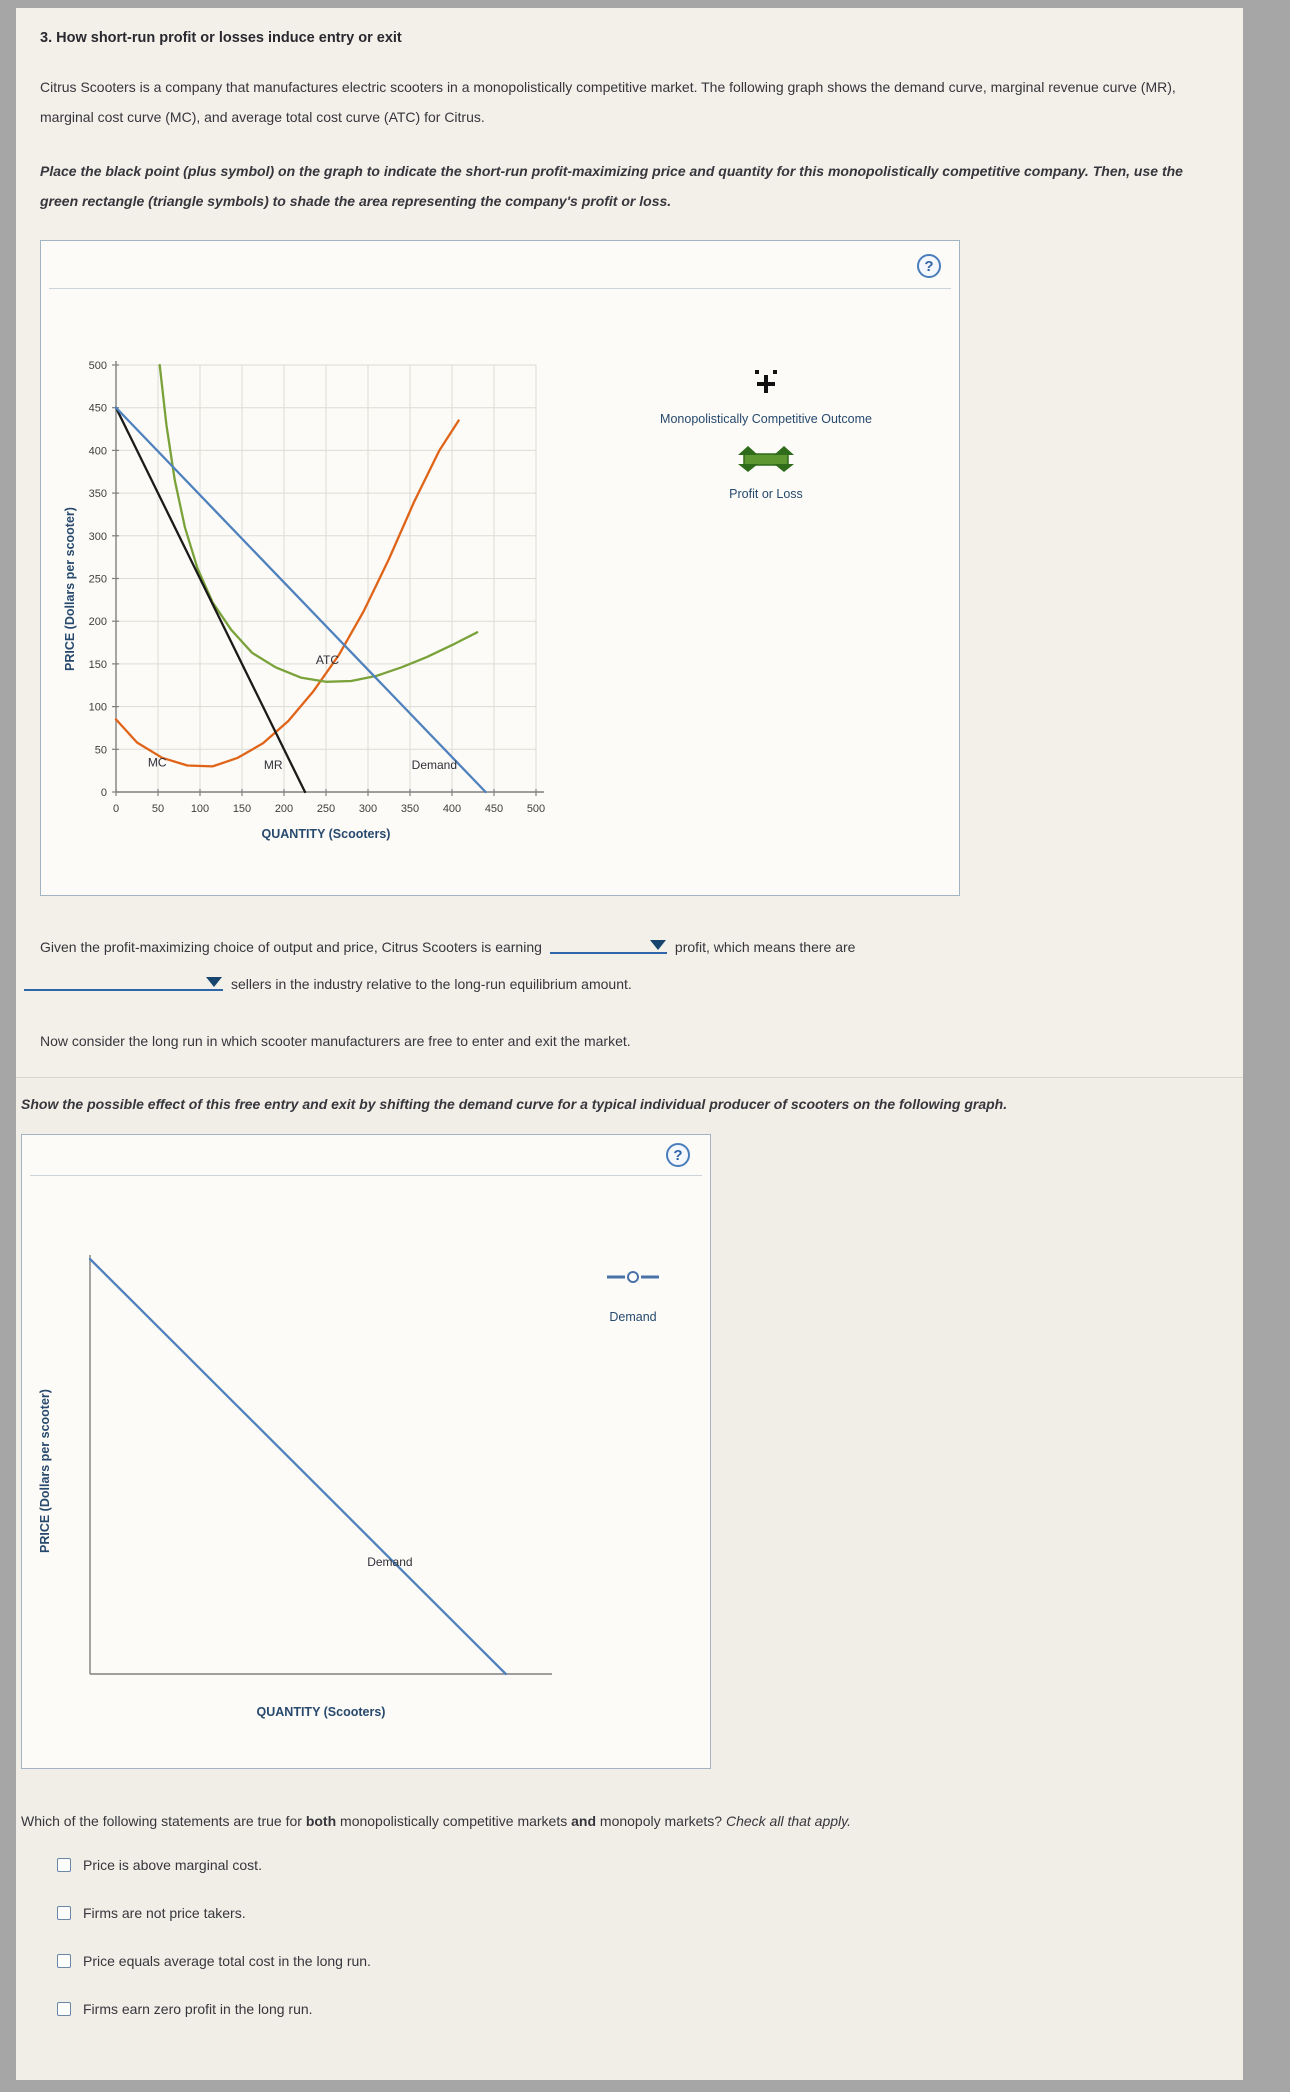  I want to click on y-tick-label: 300, so click(98, 537).